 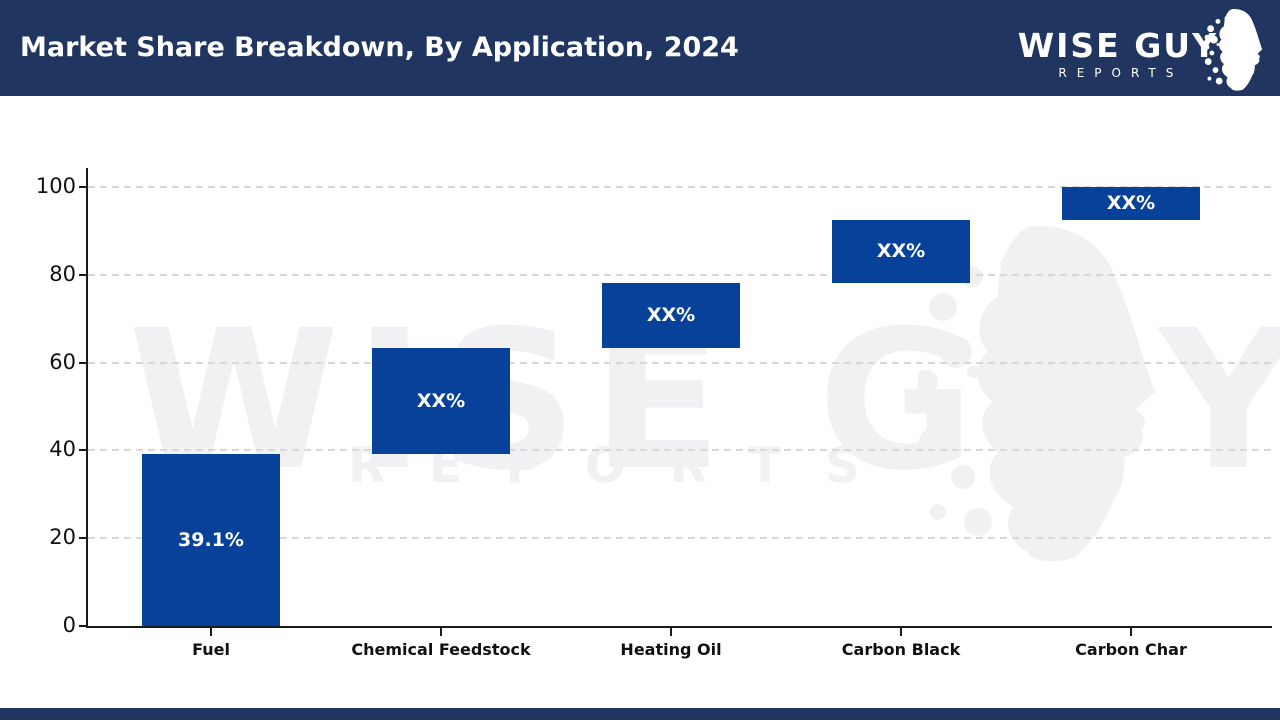 What do you see at coordinates (671, 649) in the screenshot?
I see `x-axis-label: Heating Oil` at bounding box center [671, 649].